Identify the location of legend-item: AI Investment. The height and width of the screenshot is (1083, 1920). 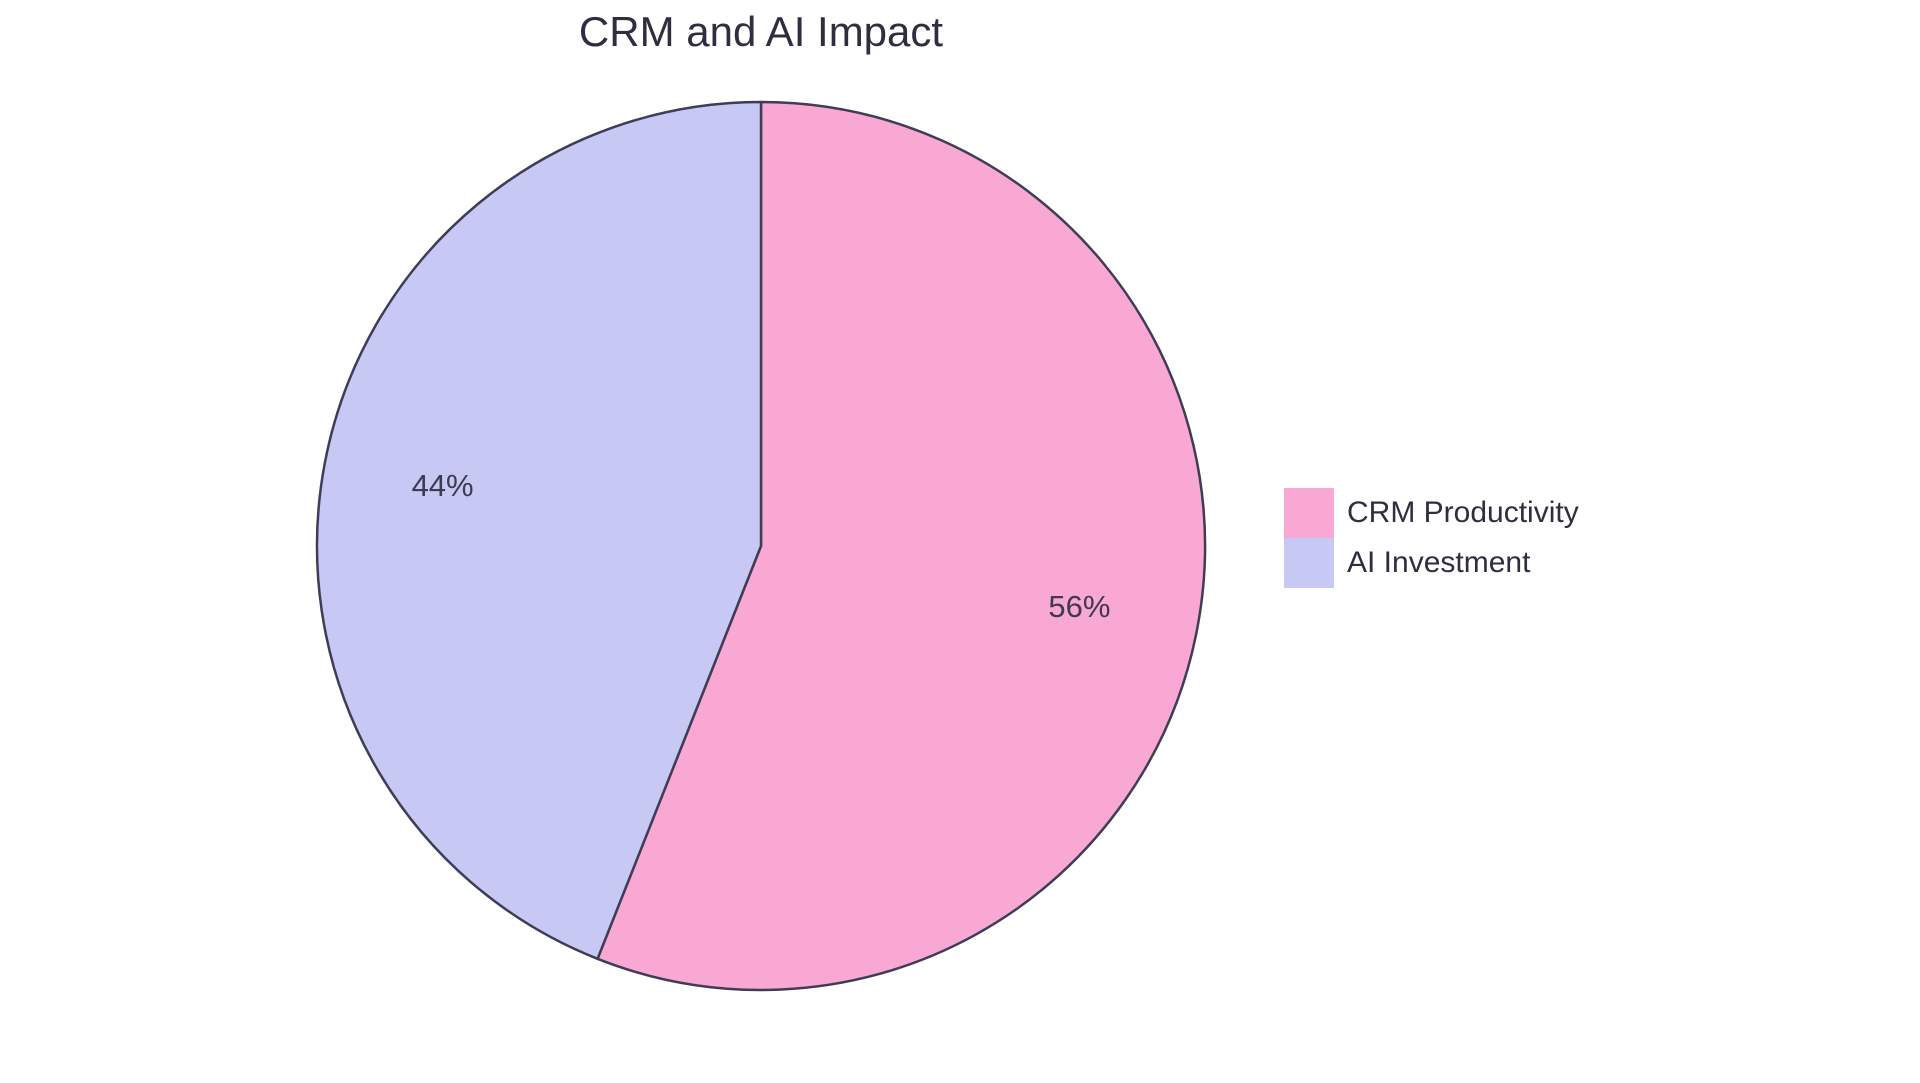
(1431, 563).